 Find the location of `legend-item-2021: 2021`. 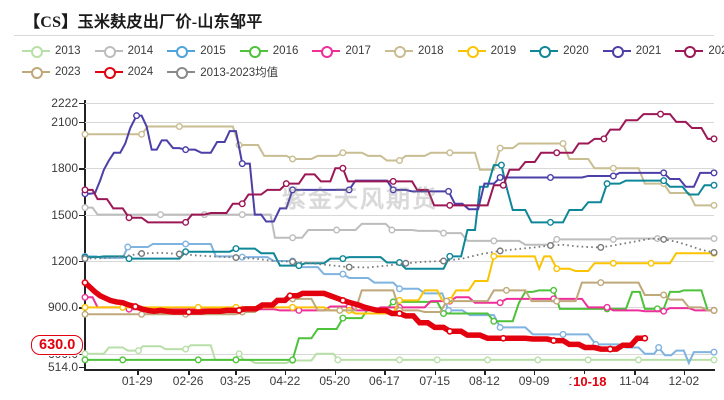

legend-item-2021: 2021 is located at coordinates (631, 51).